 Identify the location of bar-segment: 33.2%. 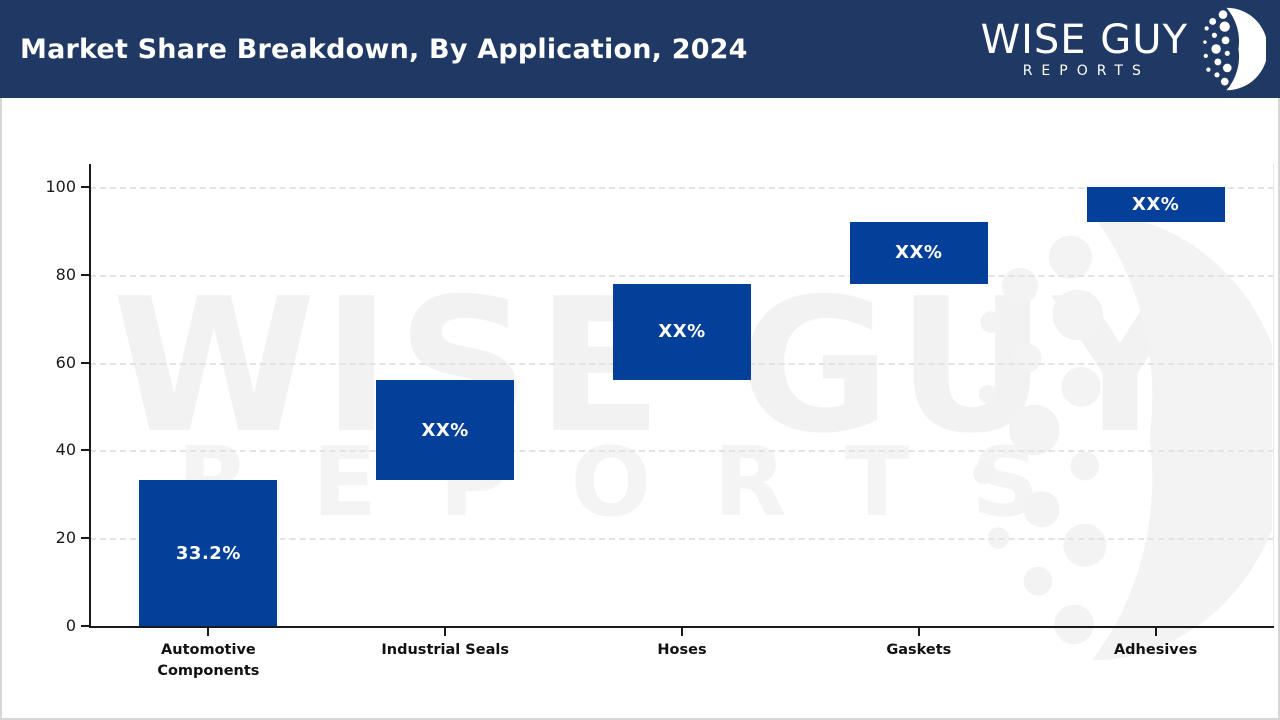
(208, 553).